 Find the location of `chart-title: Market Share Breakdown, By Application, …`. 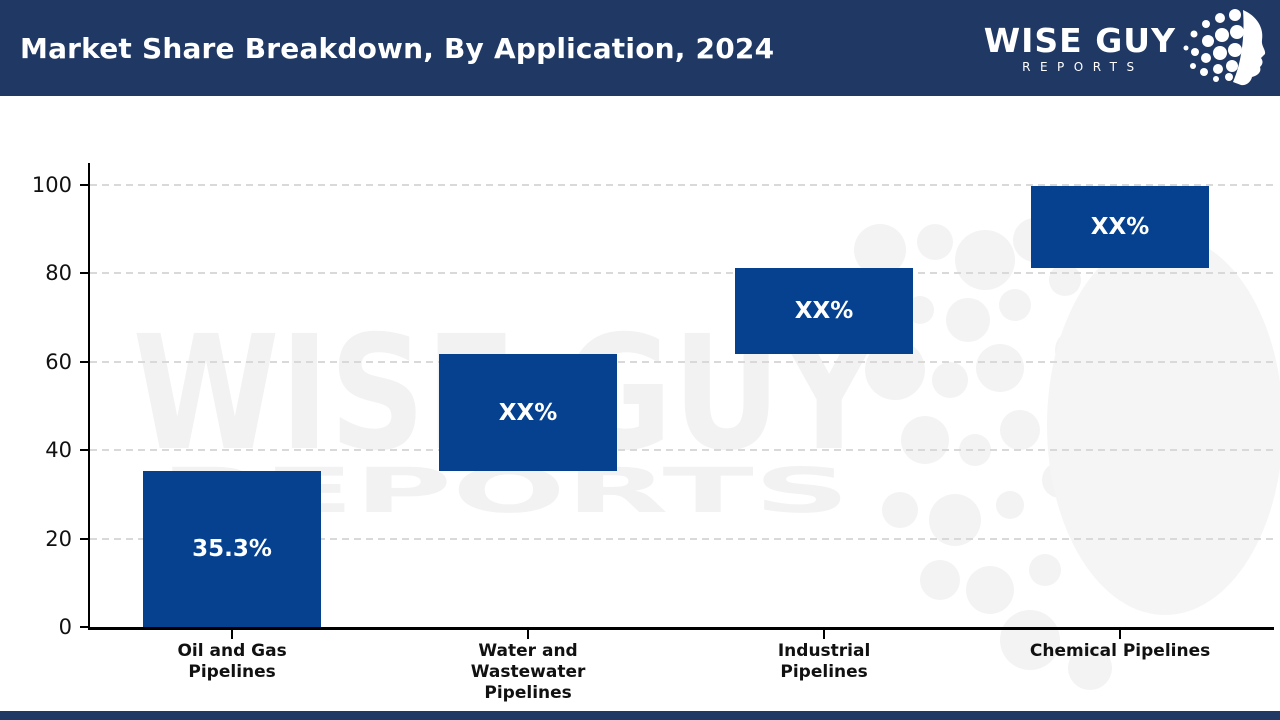

chart-title: Market Share Breakdown, By Application, … is located at coordinates (397, 48).